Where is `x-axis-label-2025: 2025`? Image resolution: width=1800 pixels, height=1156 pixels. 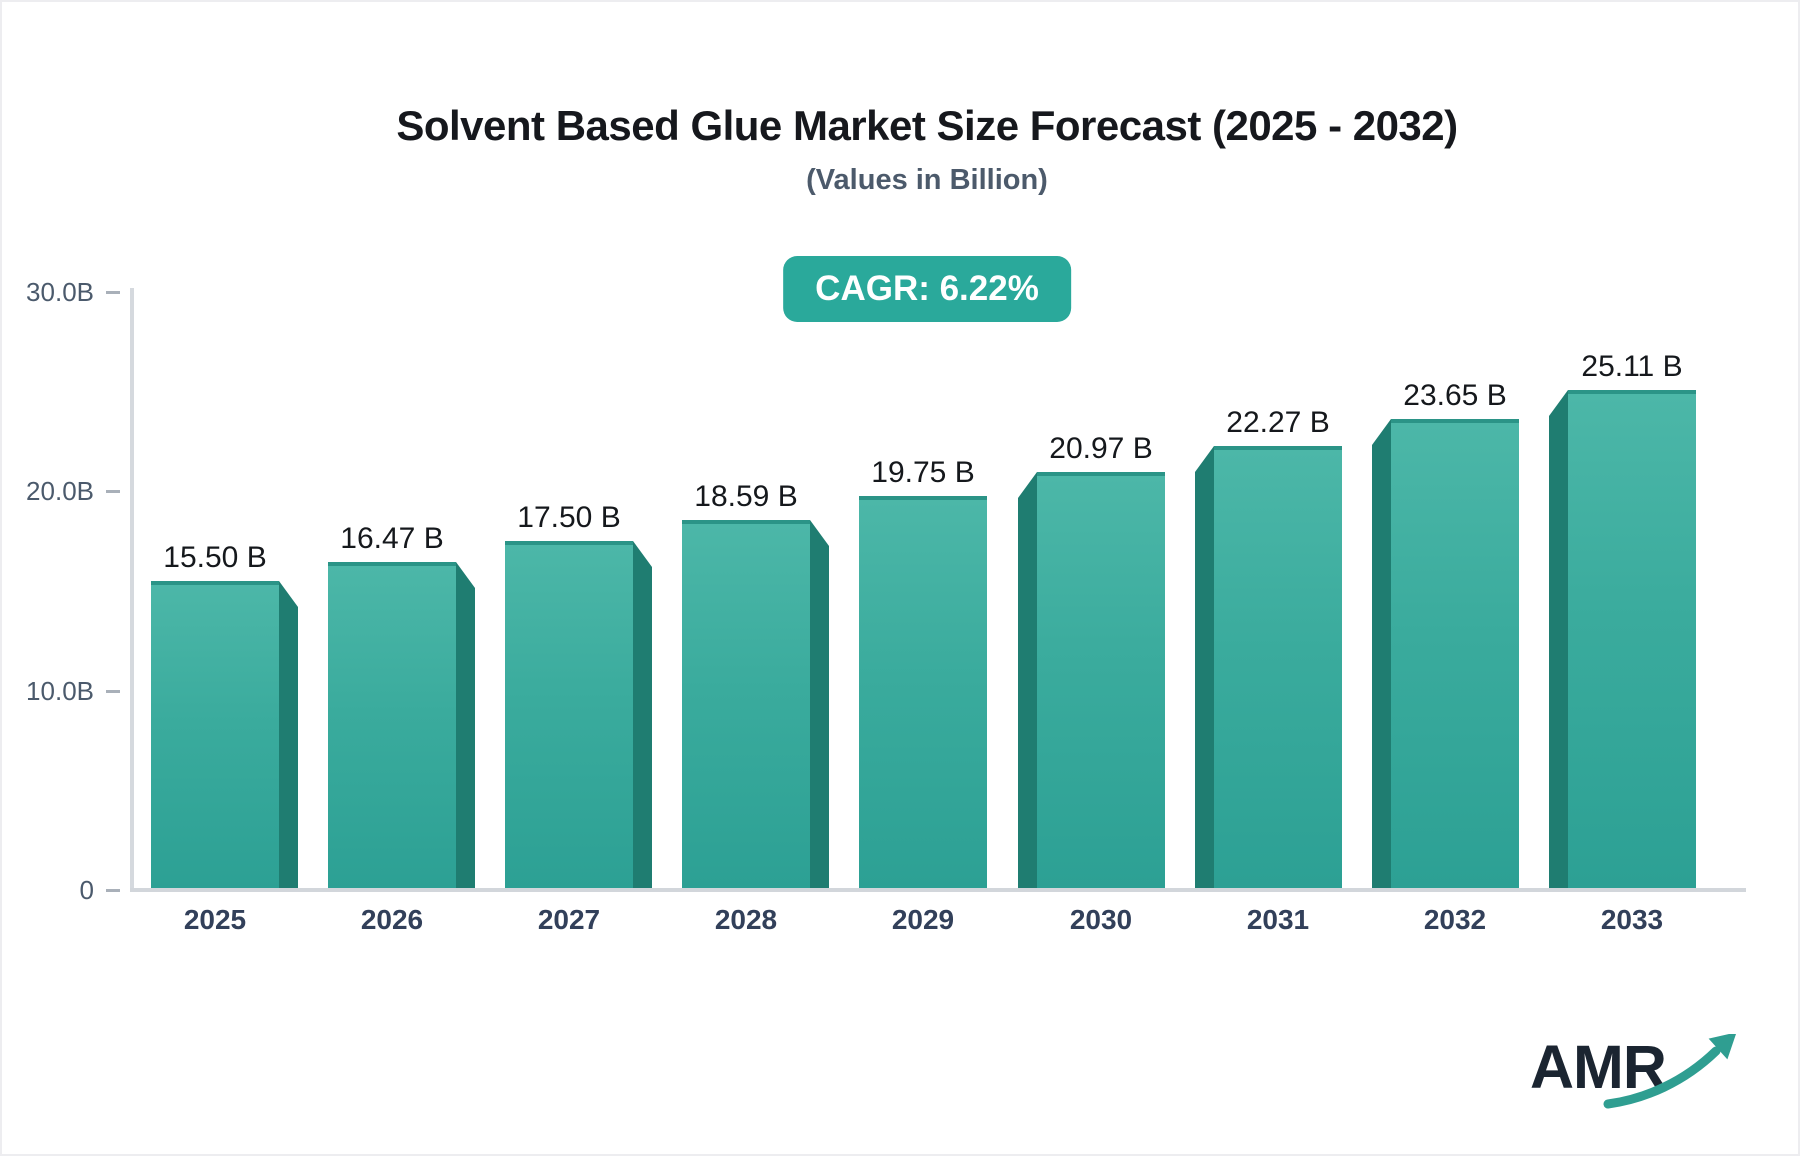
x-axis-label-2025: 2025 is located at coordinates (215, 919).